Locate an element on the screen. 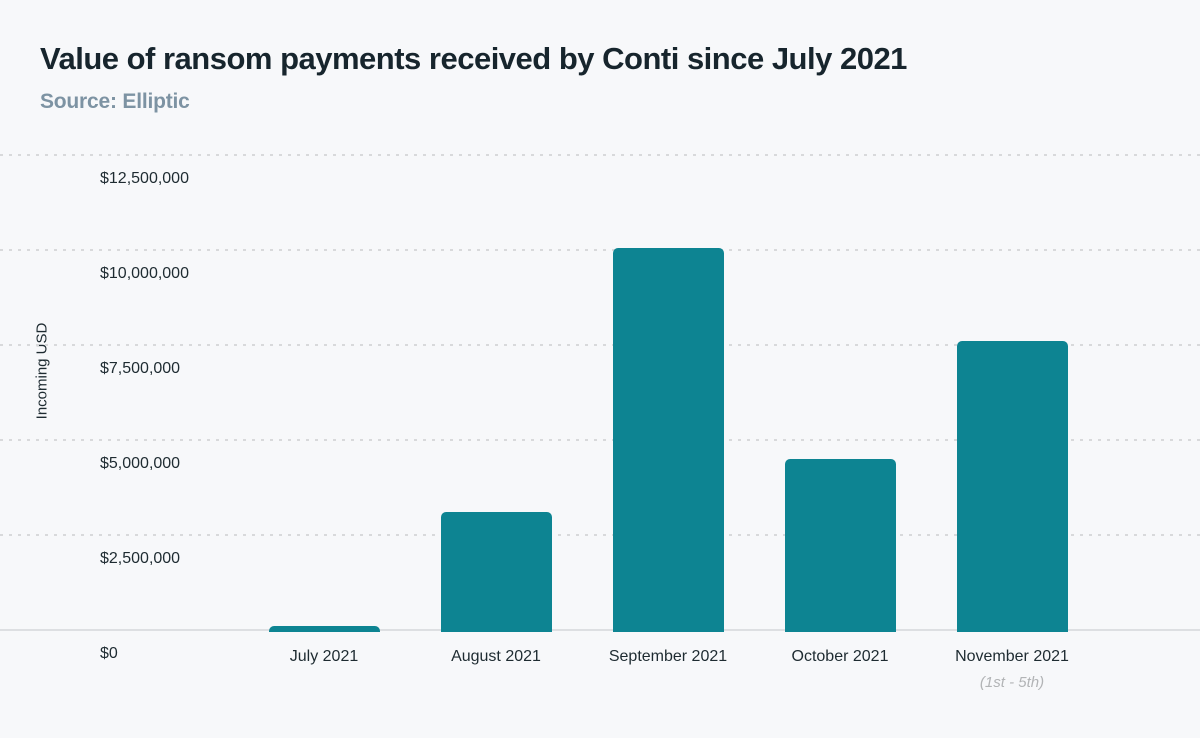  ytick-label-0: $0 is located at coordinates (109, 653).